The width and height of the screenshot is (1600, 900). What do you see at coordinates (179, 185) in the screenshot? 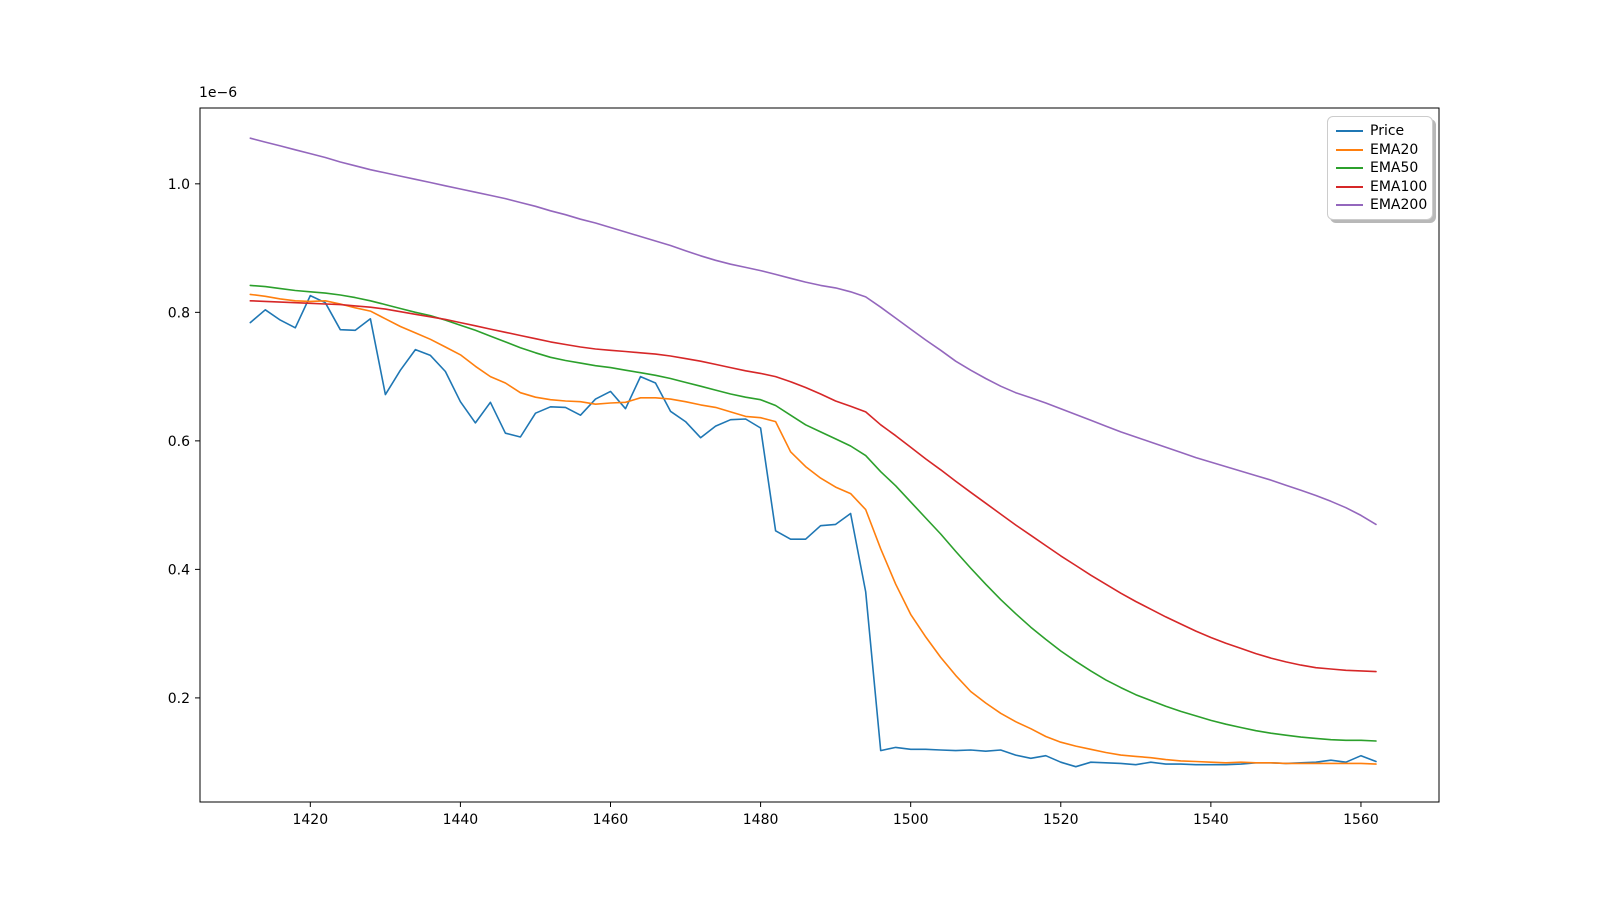
I see `y-tick-label: 1.0` at bounding box center [179, 185].